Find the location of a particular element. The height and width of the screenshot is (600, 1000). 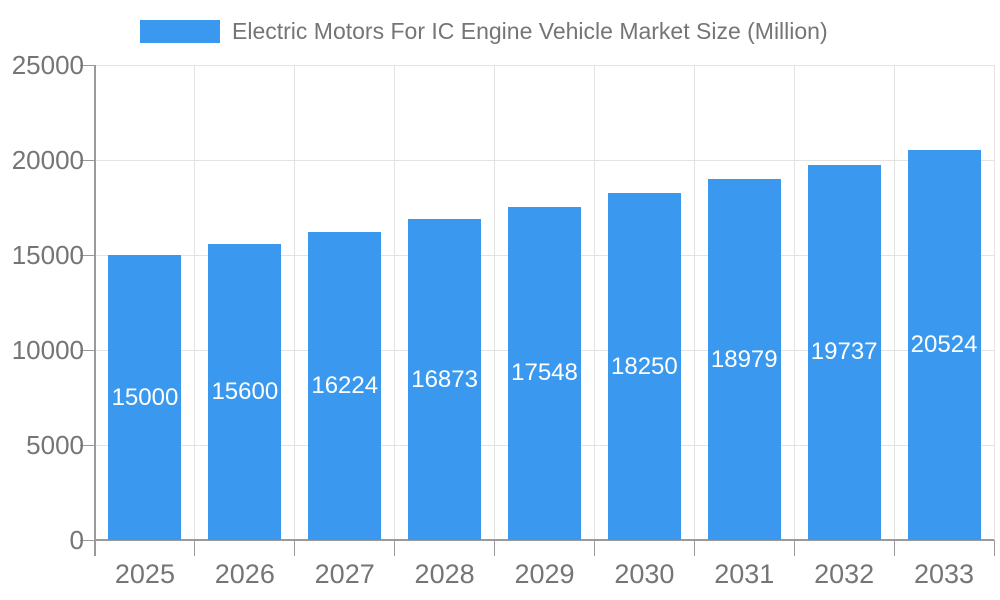

x-axis-label: 2025 is located at coordinates (144, 574).